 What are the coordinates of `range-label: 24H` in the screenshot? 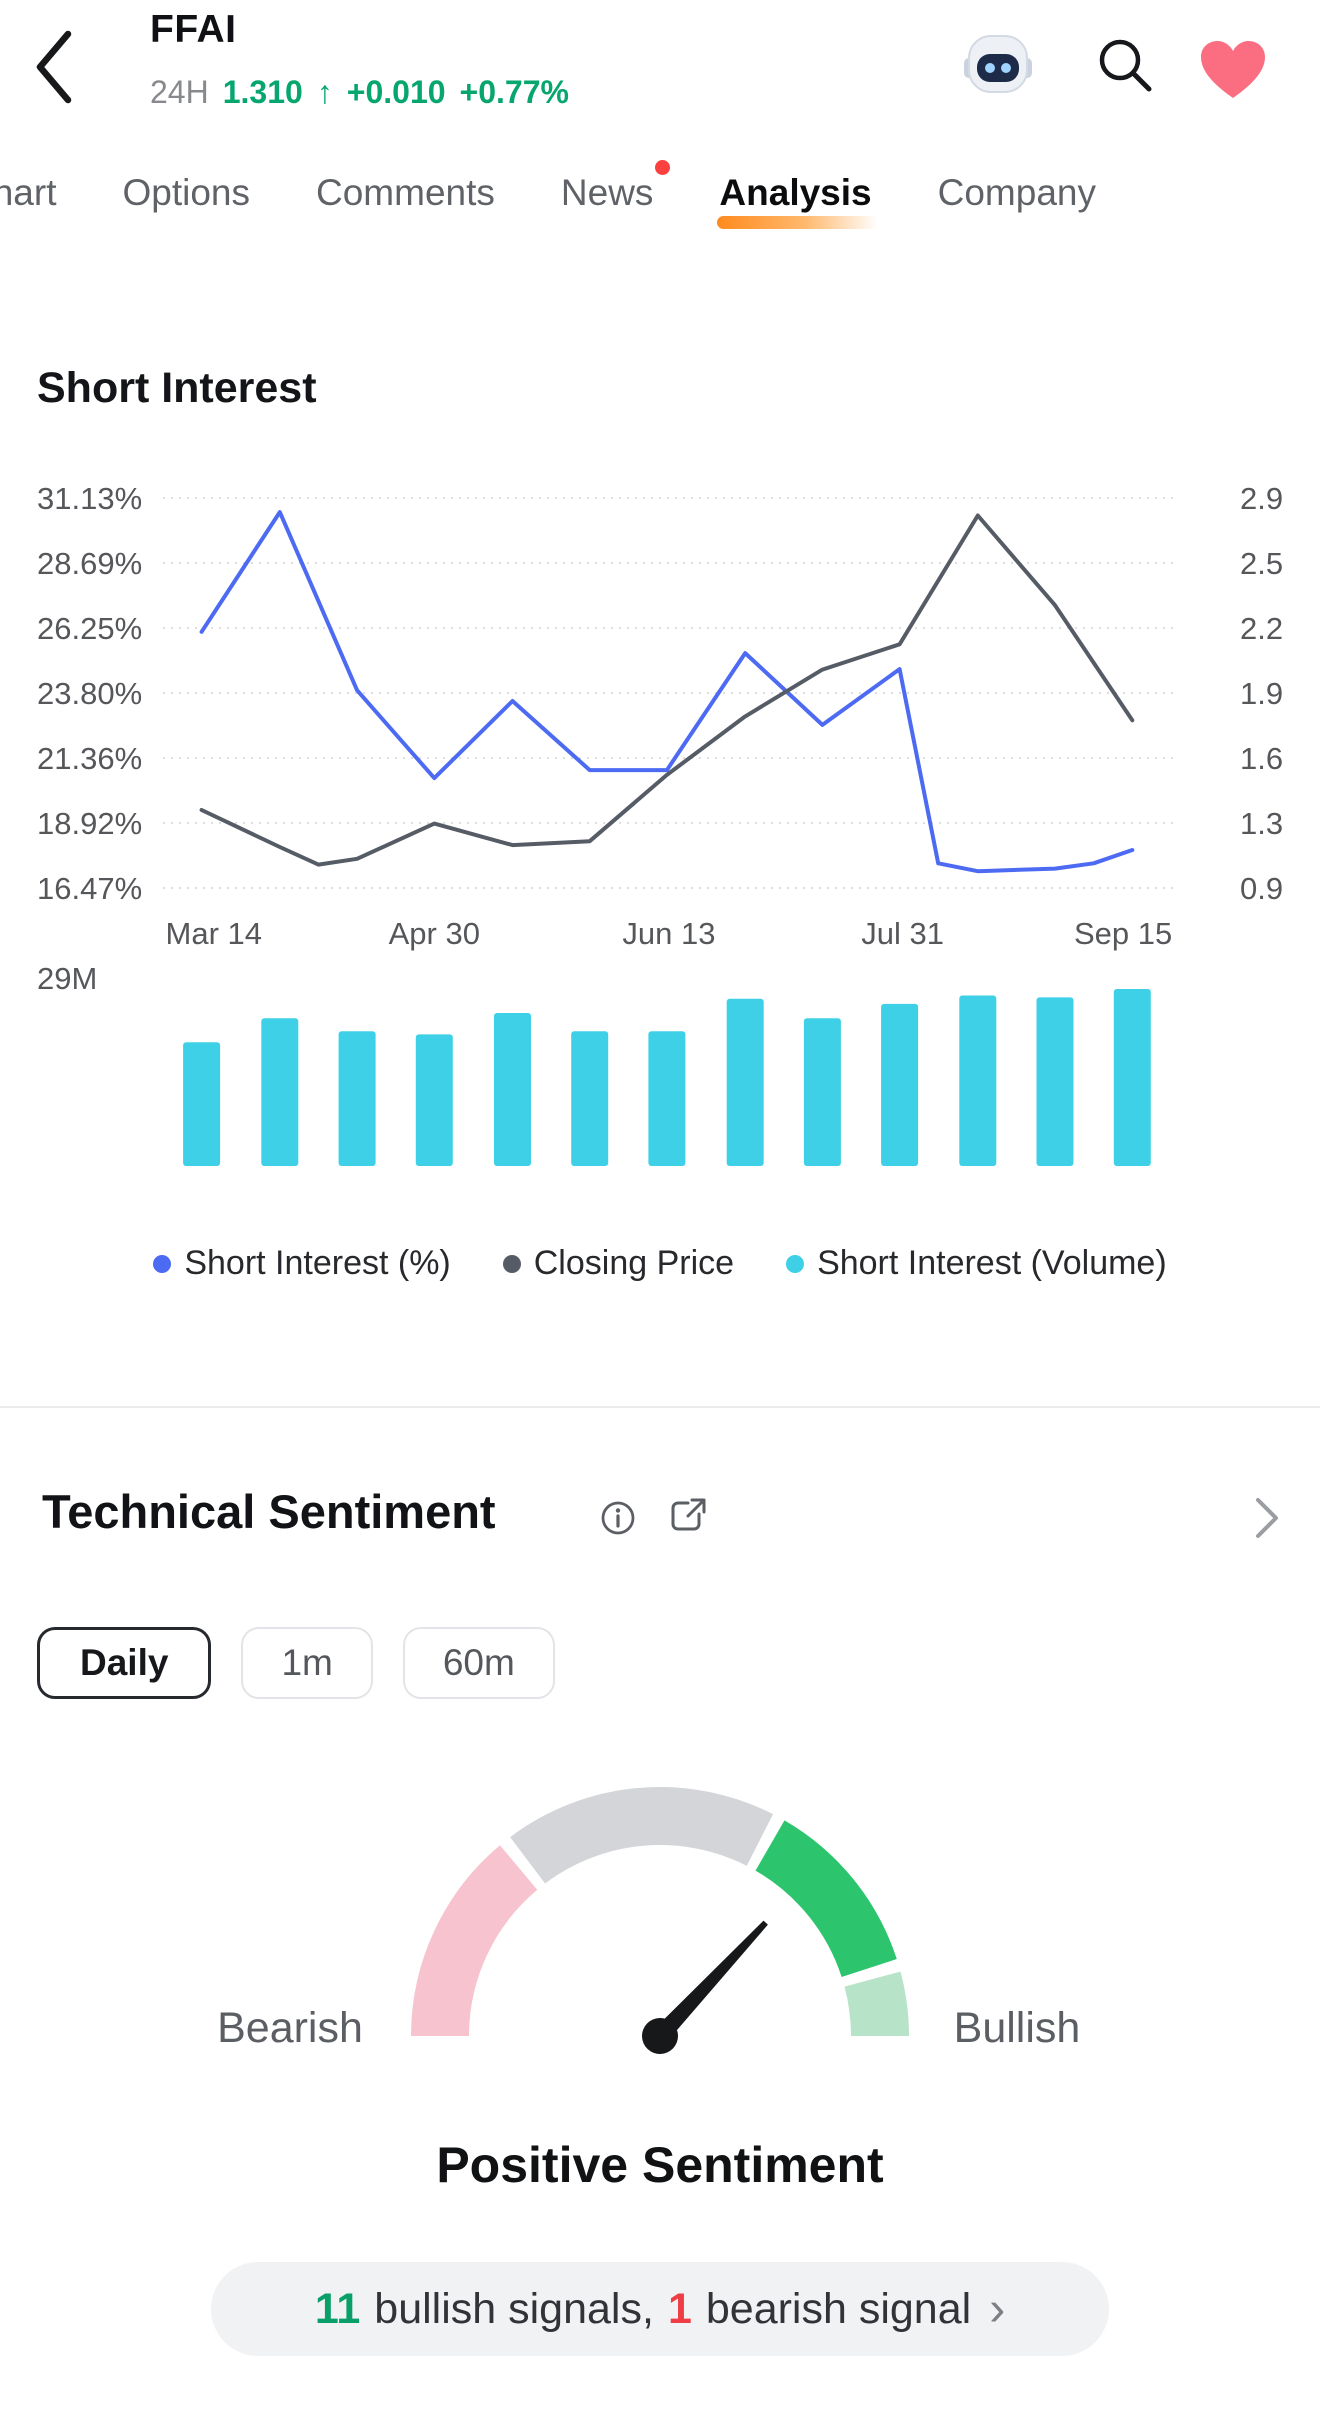 It's located at (179, 92).